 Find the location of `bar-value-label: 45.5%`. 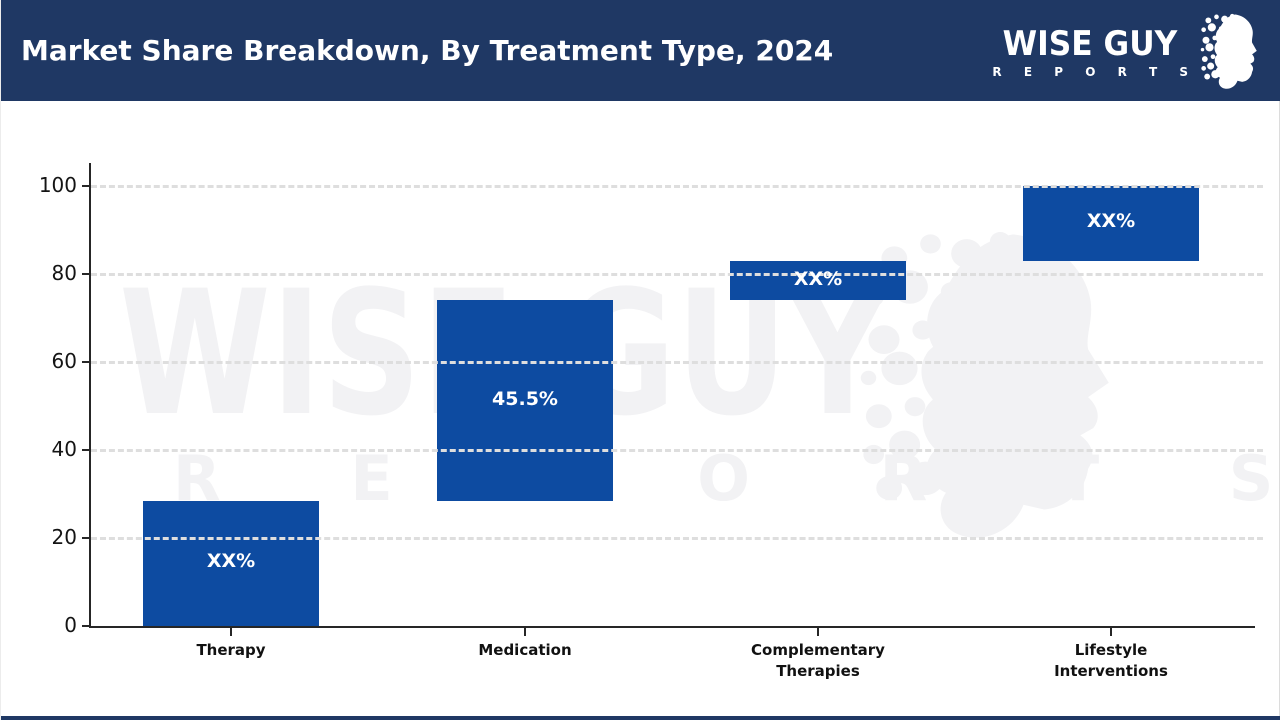

bar-value-label: 45.5% is located at coordinates (525, 398).